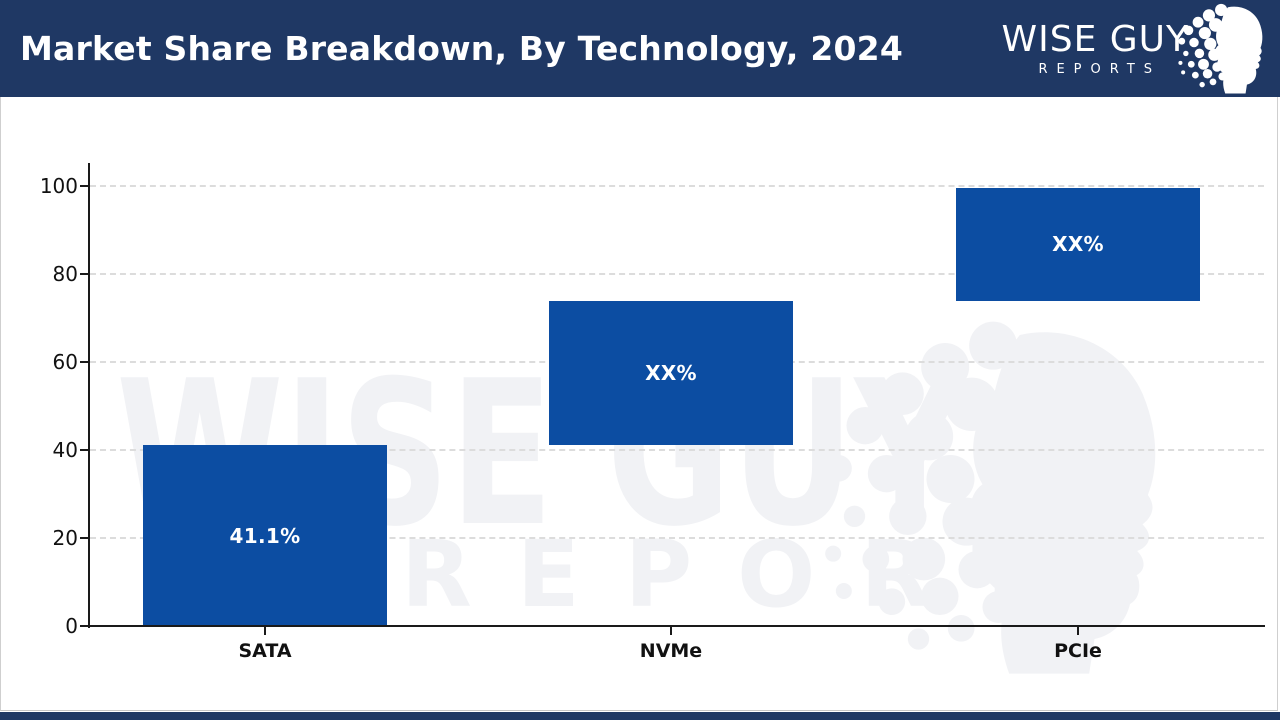 The height and width of the screenshot is (720, 1280). I want to click on logo-text: WISE GUY REPORTS, so click(1095, 47).